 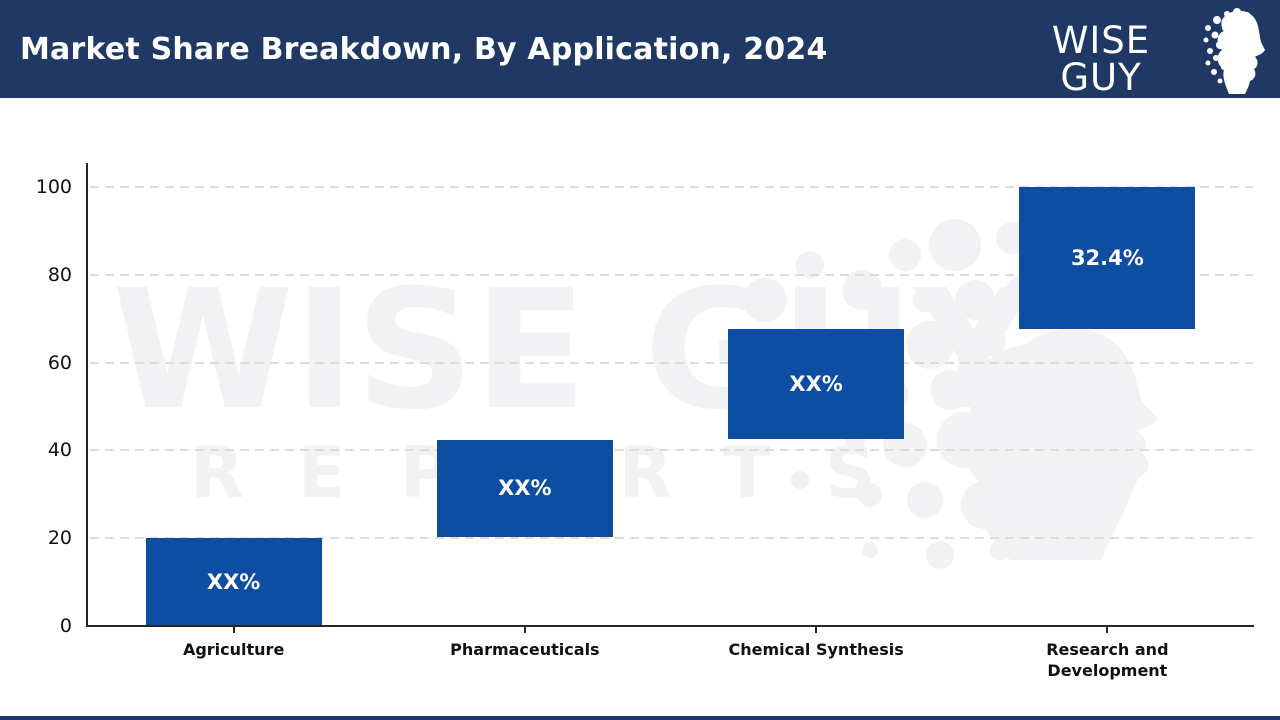 What do you see at coordinates (1105, 108) in the screenshot?
I see `logo-reports-text: REPORTS` at bounding box center [1105, 108].